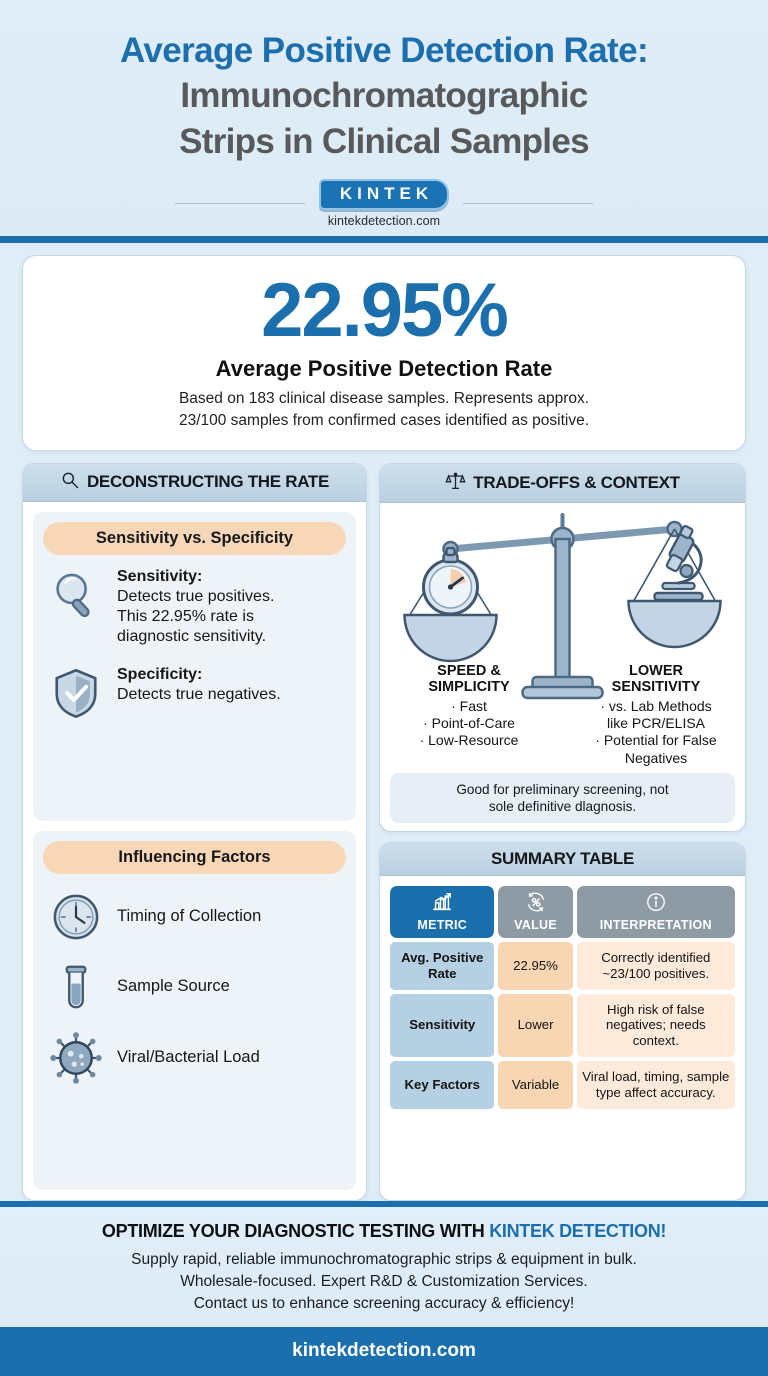 Image resolution: width=768 pixels, height=1376 pixels. Describe the element at coordinates (656, 723) in the screenshot. I see `right-pan-bullet-2: like PCR/ELISA` at that location.